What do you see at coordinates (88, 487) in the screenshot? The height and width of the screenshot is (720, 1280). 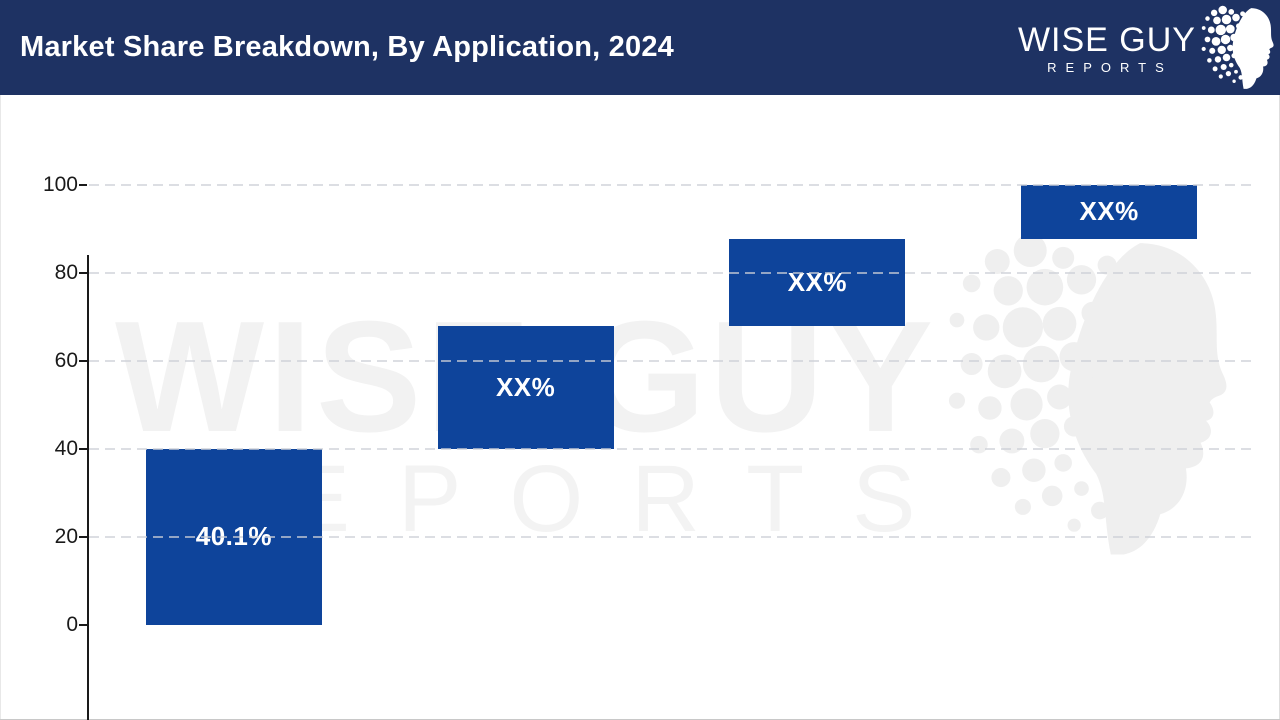 I see `y-axis-line` at bounding box center [88, 487].